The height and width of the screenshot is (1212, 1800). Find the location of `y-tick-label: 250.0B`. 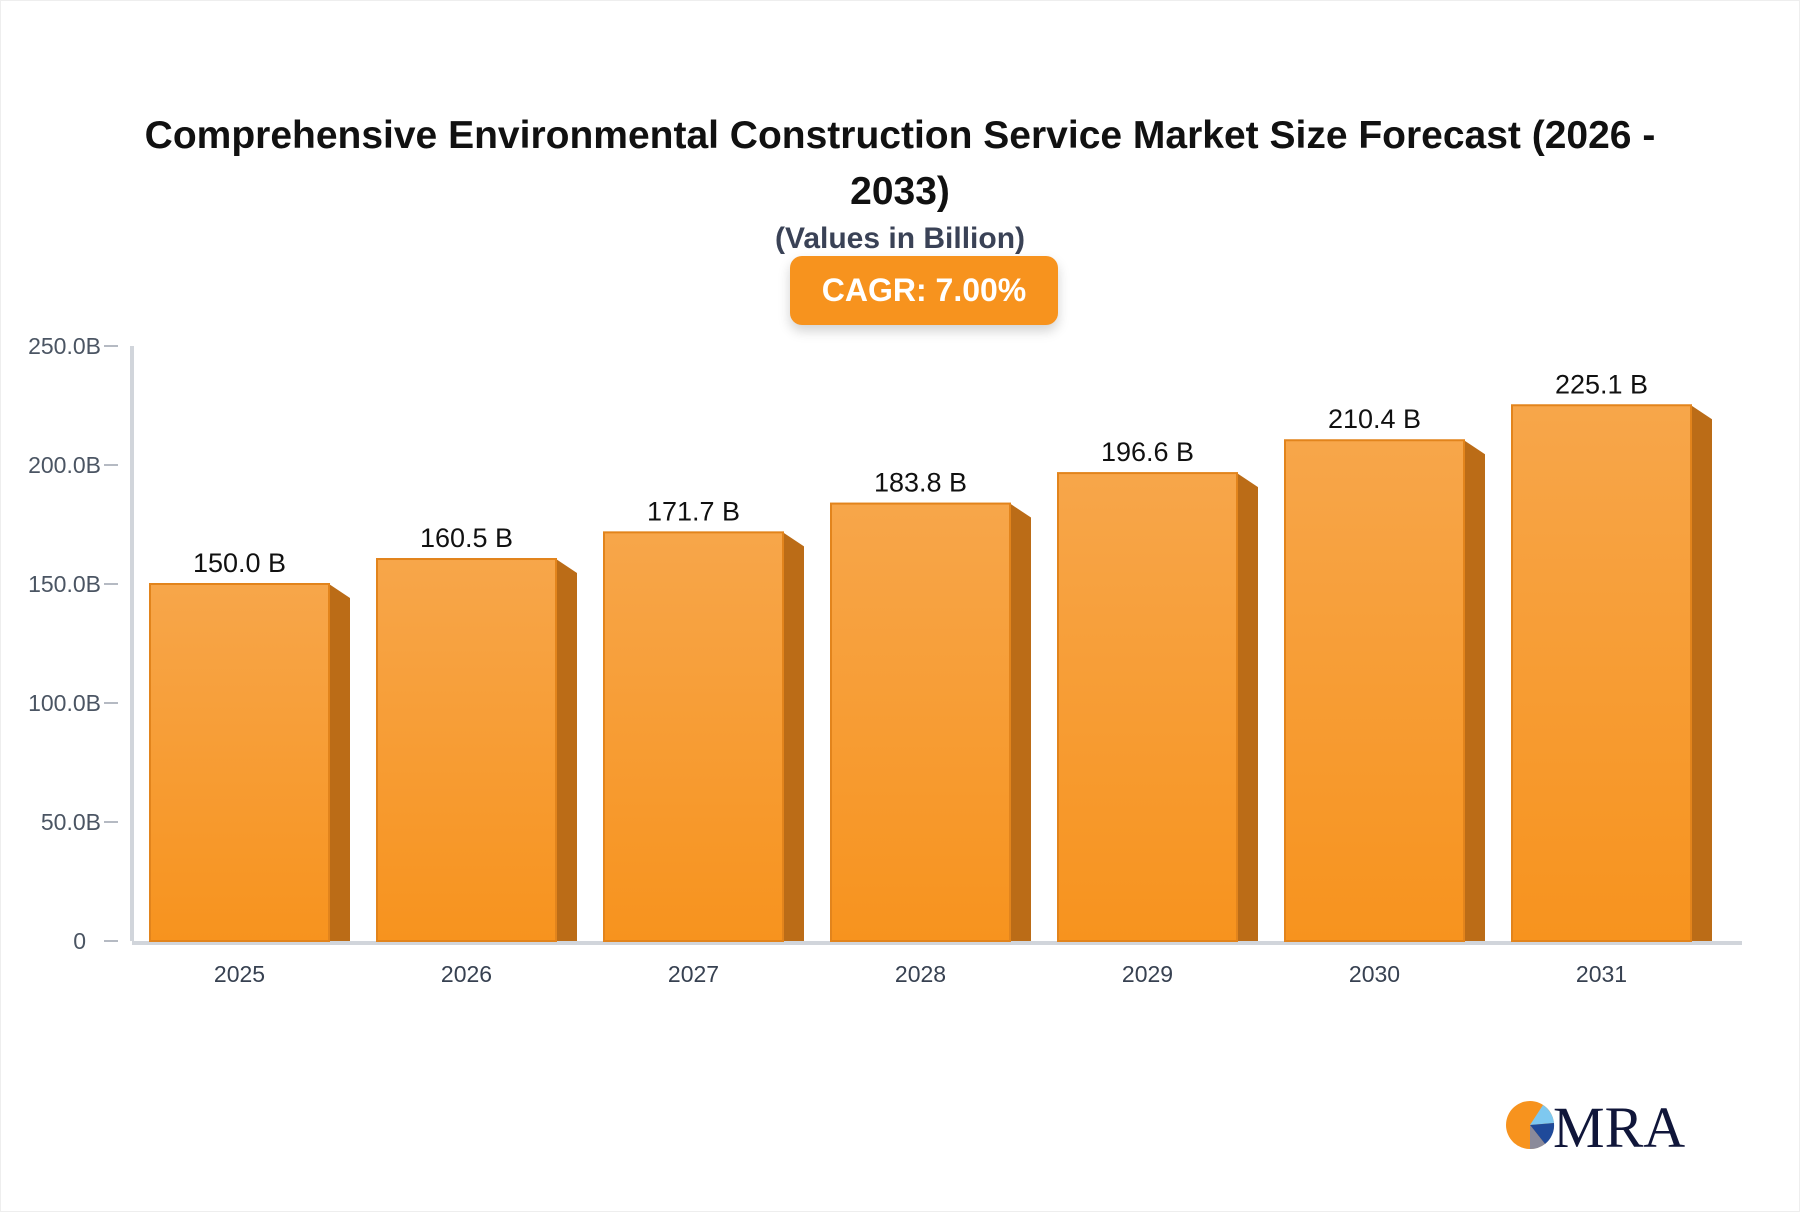

y-tick-label: 250.0B is located at coordinates (64, 346).